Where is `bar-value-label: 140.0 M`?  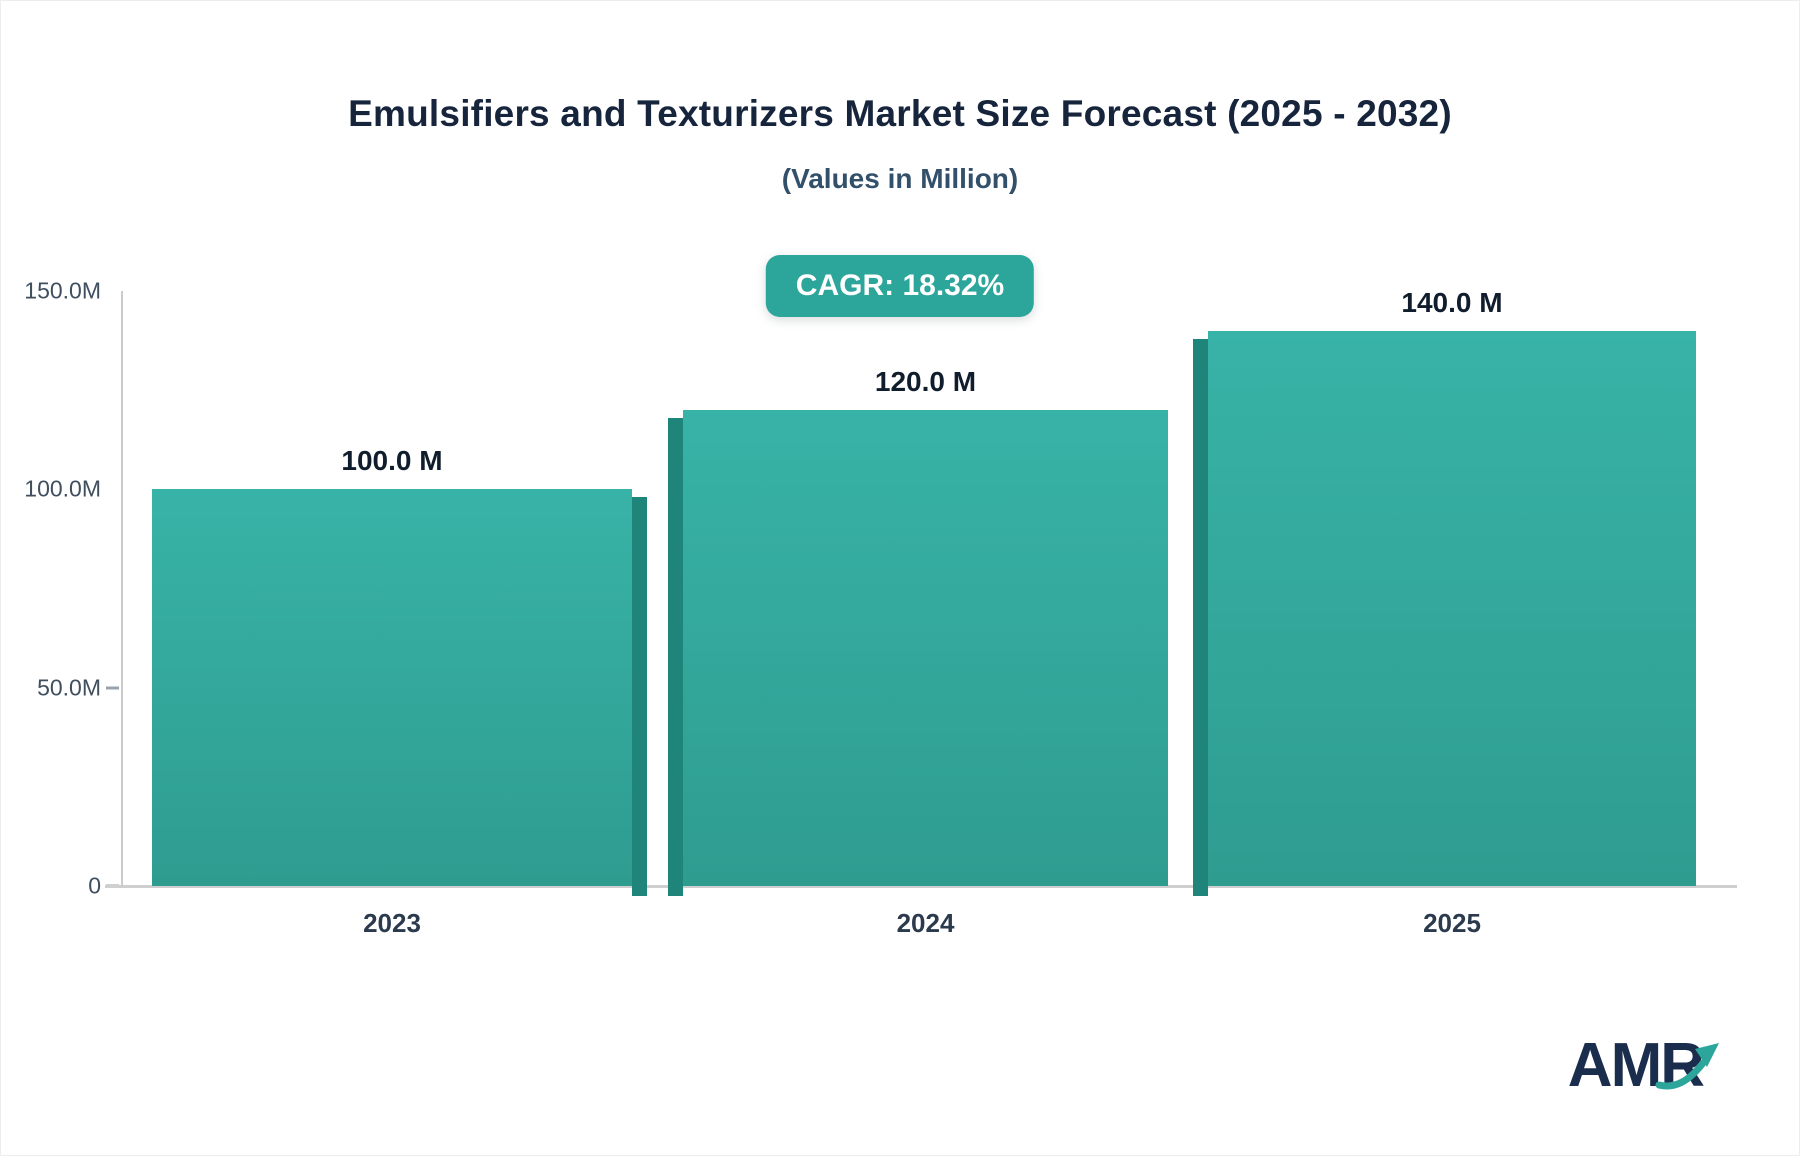 bar-value-label: 140.0 M is located at coordinates (1452, 302).